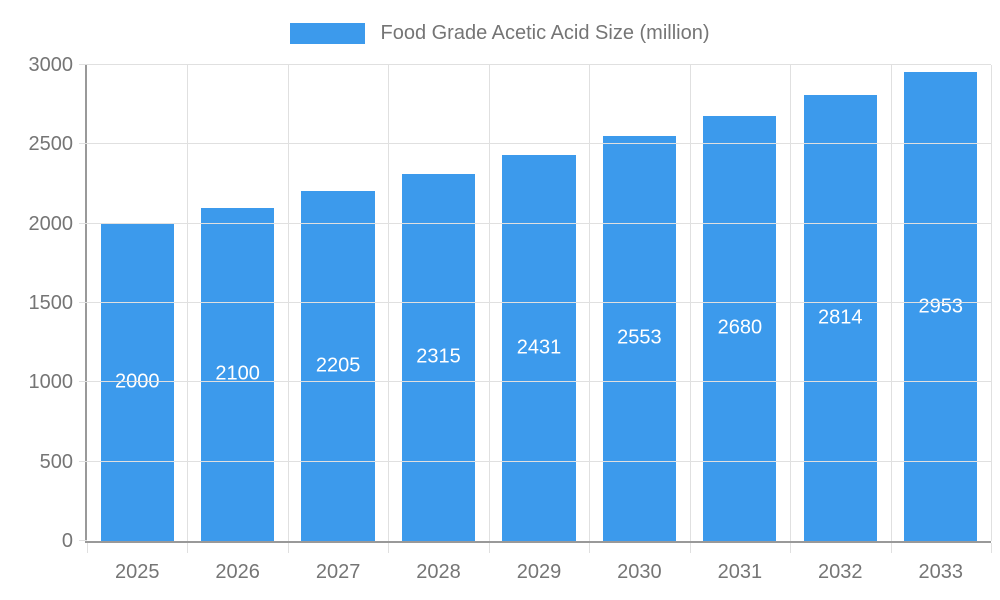  I want to click on bar-cell: 2205, so click(338, 303).